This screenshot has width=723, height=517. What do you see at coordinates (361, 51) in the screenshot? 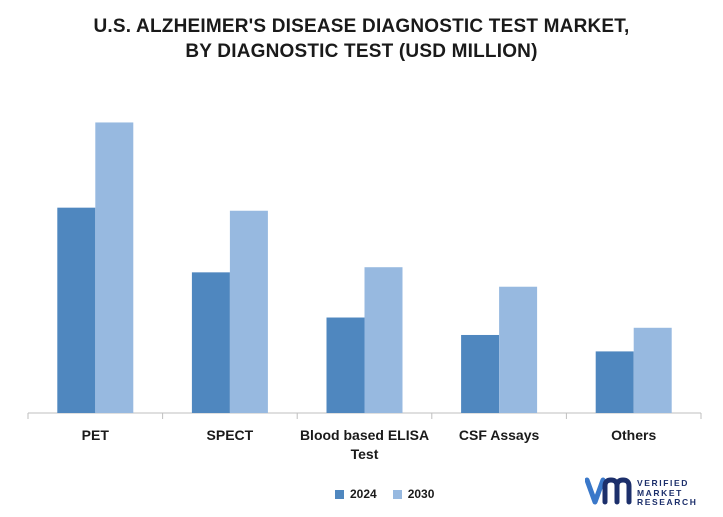
I see `chart-title-line-2: BY DIAGNOSTIC TEST (USD MILLION)` at bounding box center [361, 51].